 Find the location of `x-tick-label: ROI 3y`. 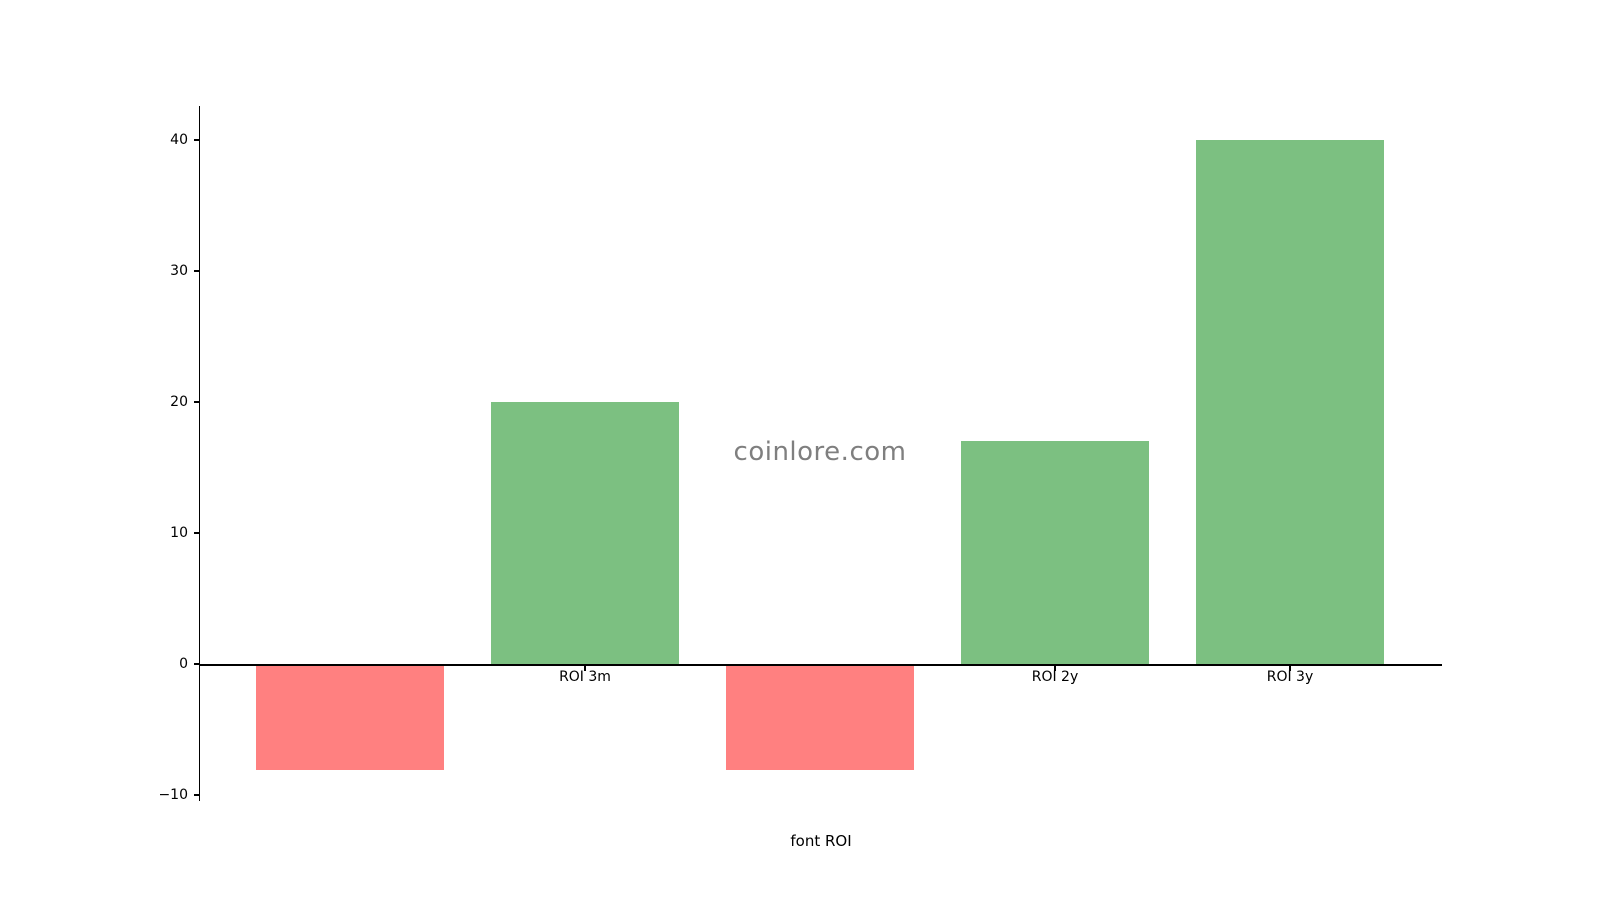

x-tick-label: ROI 3y is located at coordinates (1290, 677).